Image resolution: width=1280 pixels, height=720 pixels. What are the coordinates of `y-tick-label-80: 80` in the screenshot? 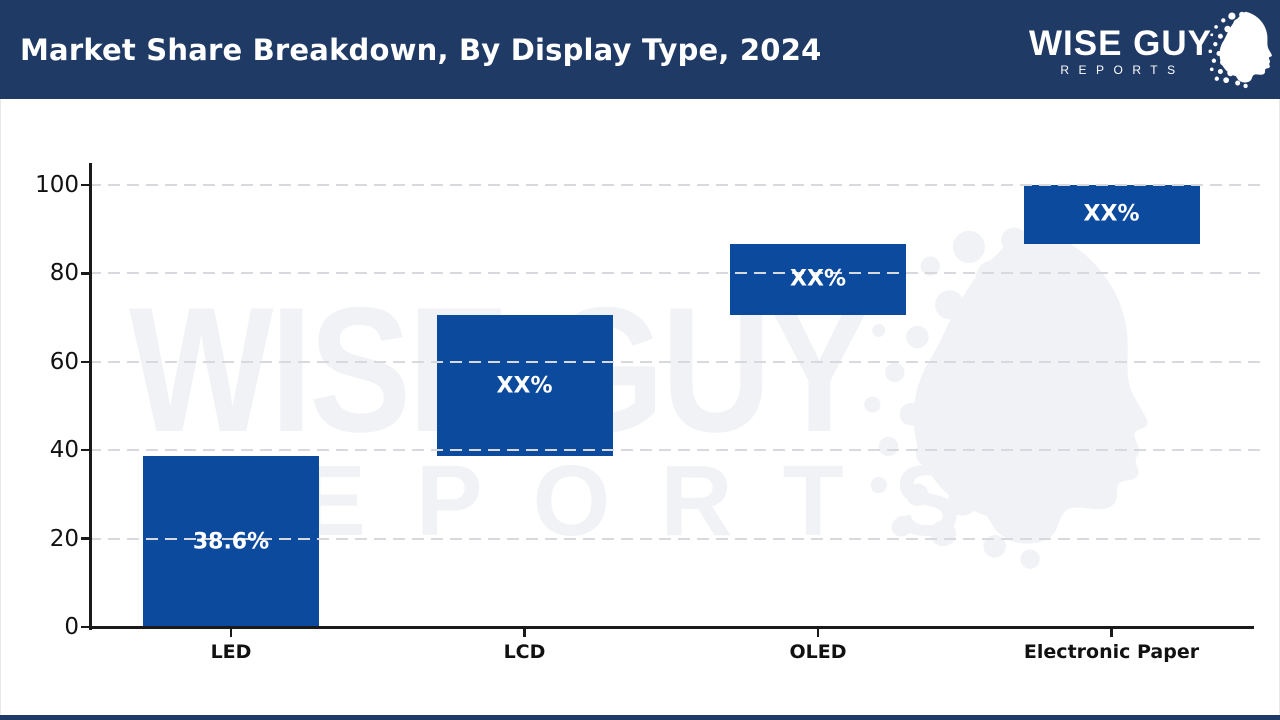 It's located at (64, 273).